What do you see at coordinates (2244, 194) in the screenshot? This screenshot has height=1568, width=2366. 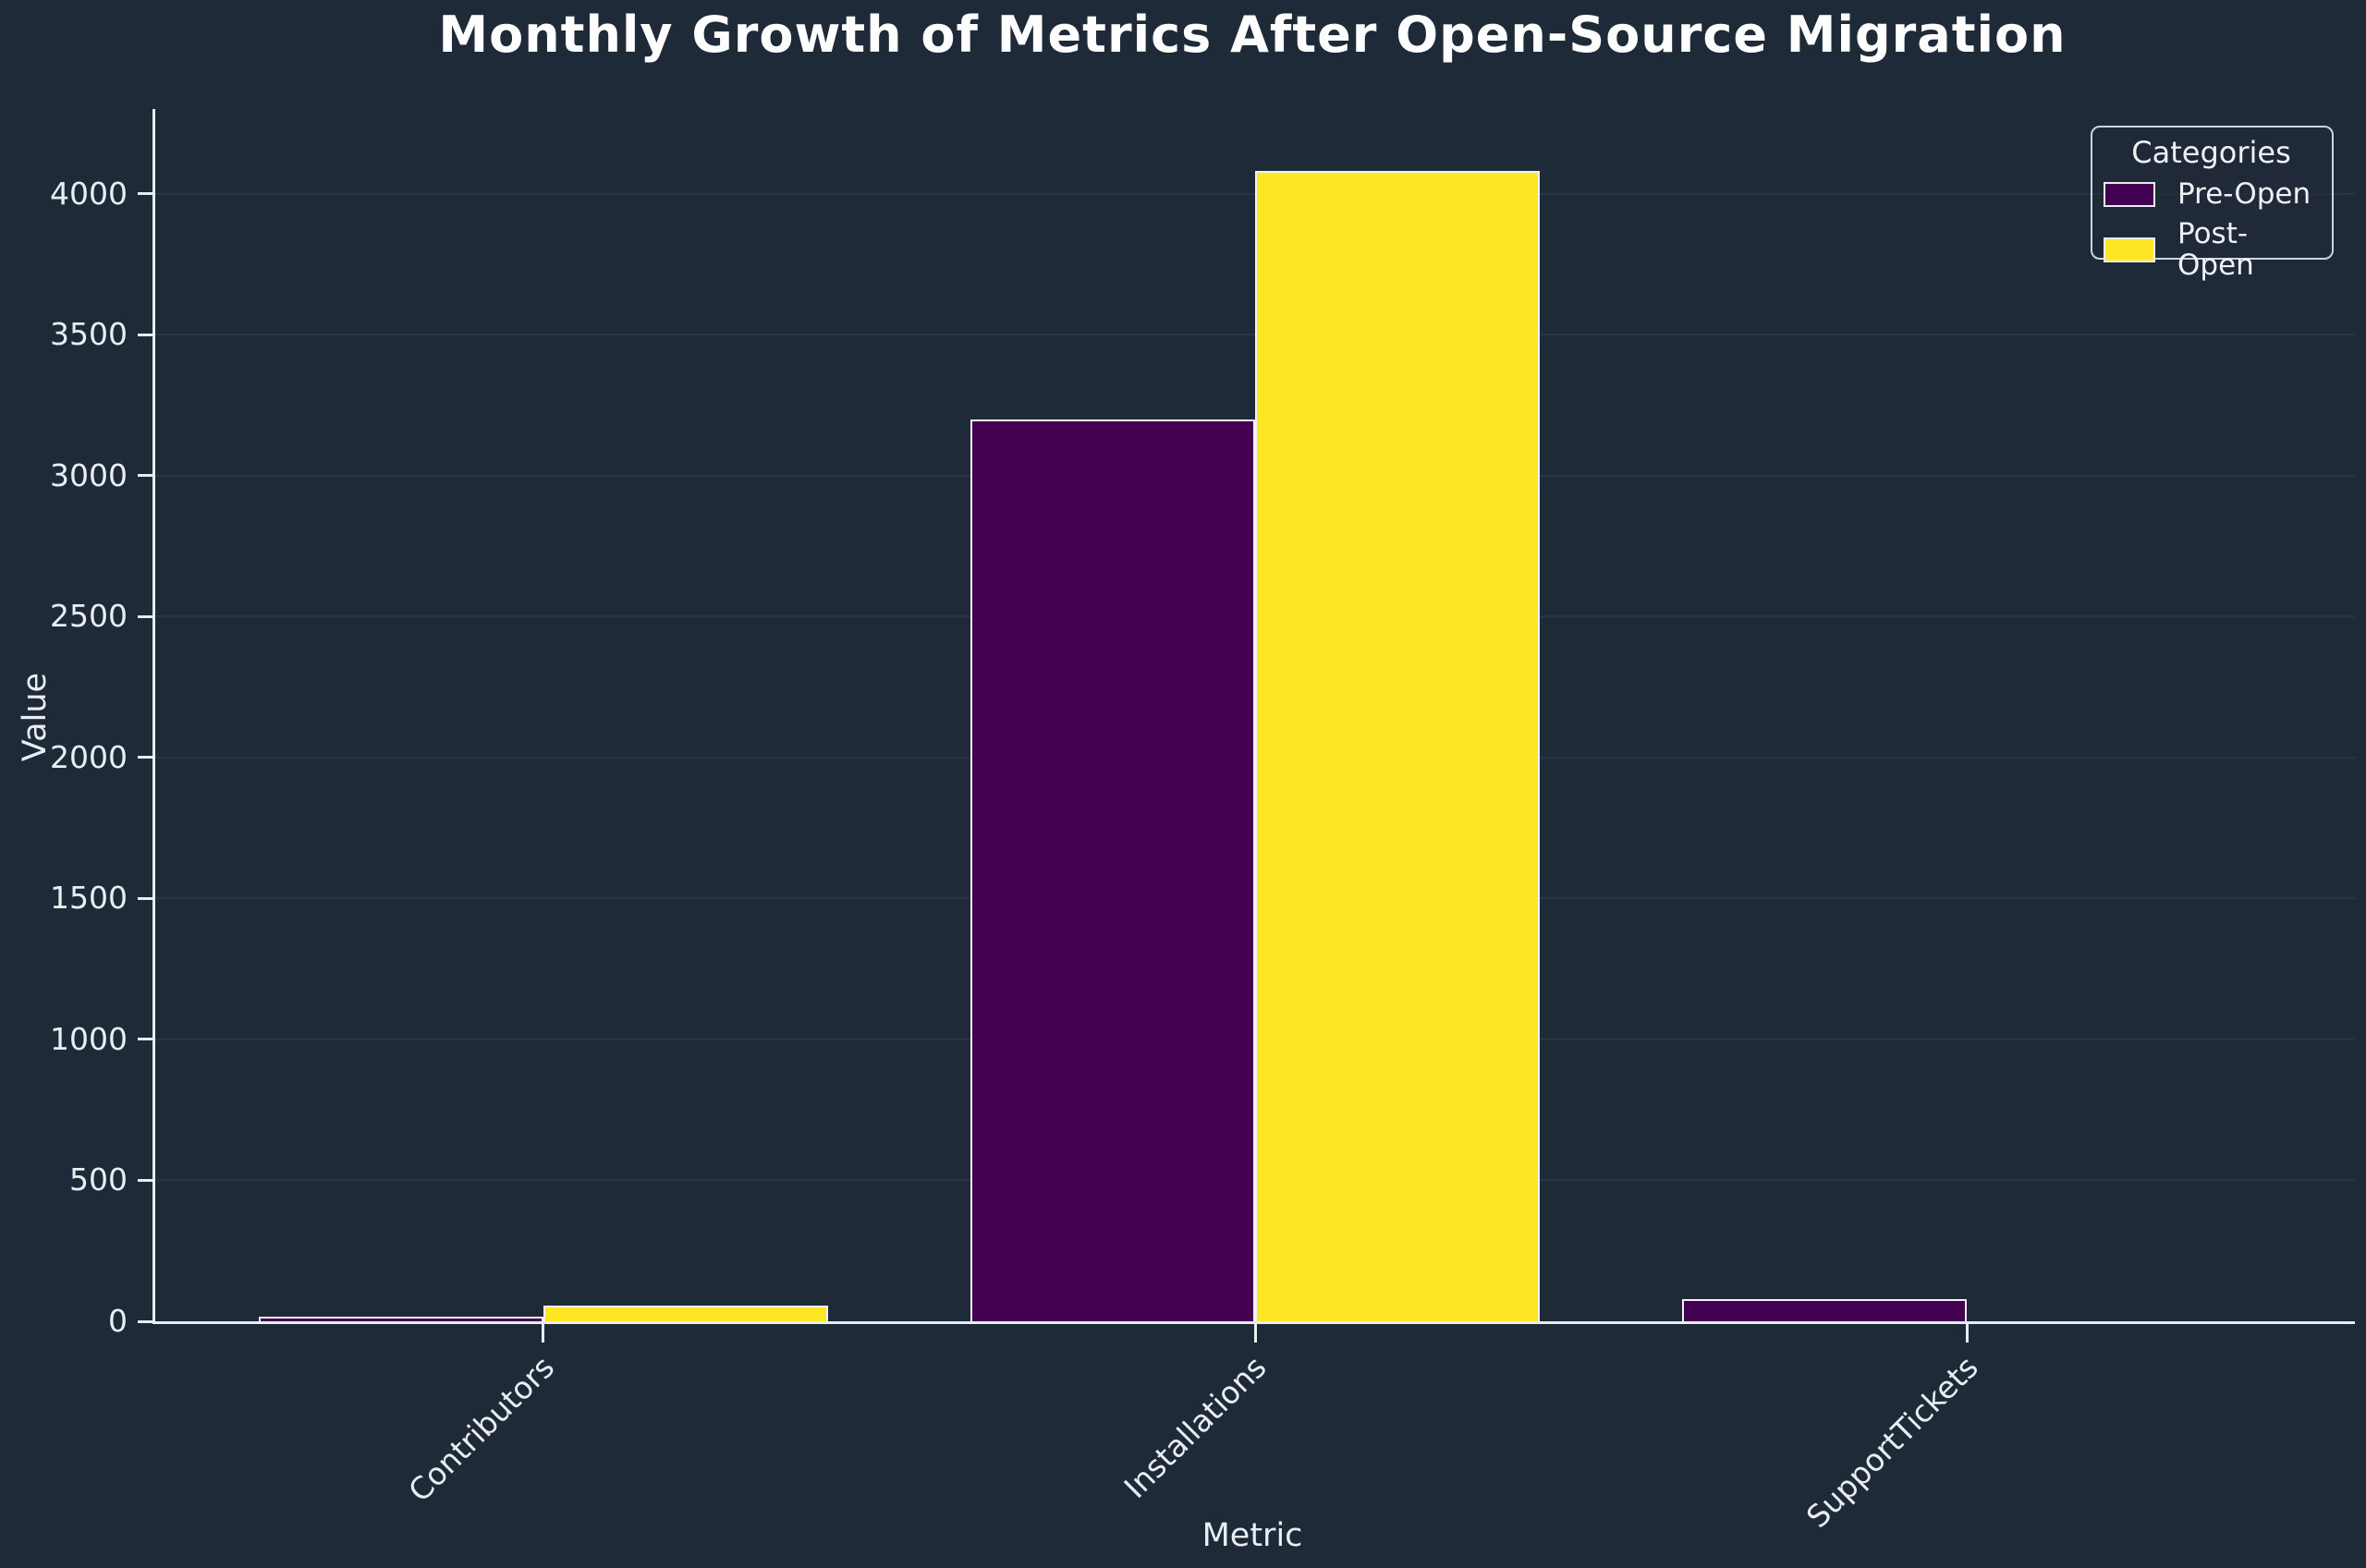 I see `legend-label-pre-open: Pre-Open` at bounding box center [2244, 194].